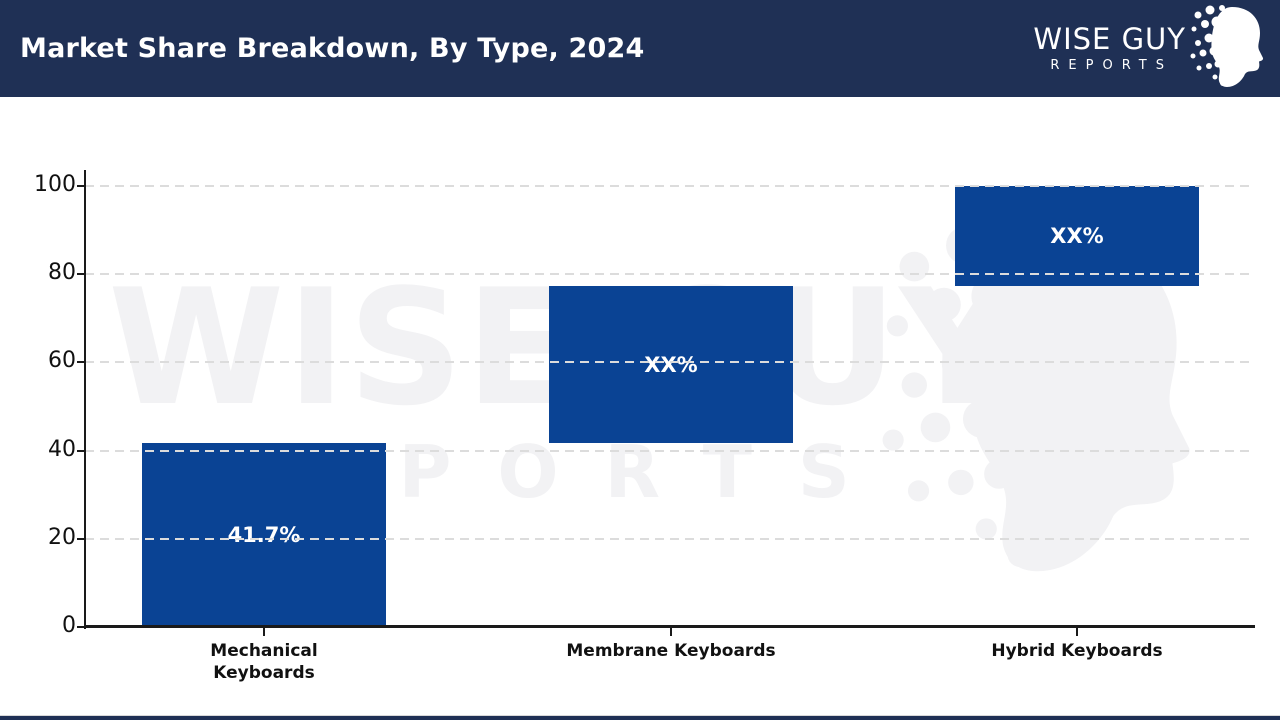 This screenshot has width=1280, height=720. Describe the element at coordinates (62, 537) in the screenshot. I see `y-tick-label-20: 20` at that location.